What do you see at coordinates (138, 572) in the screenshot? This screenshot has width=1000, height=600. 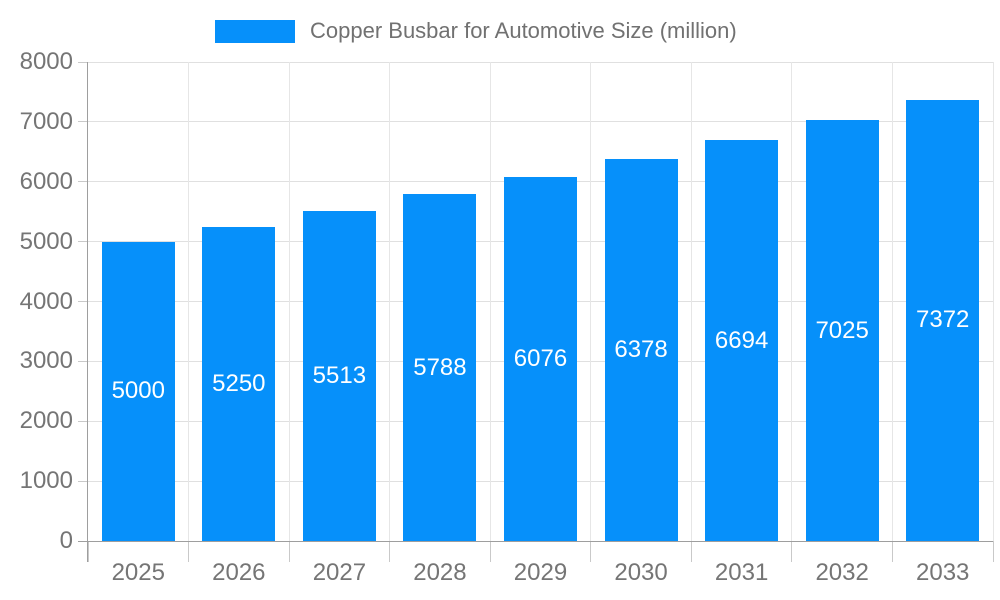 I see `x-axis-tick-label: 2025` at bounding box center [138, 572].